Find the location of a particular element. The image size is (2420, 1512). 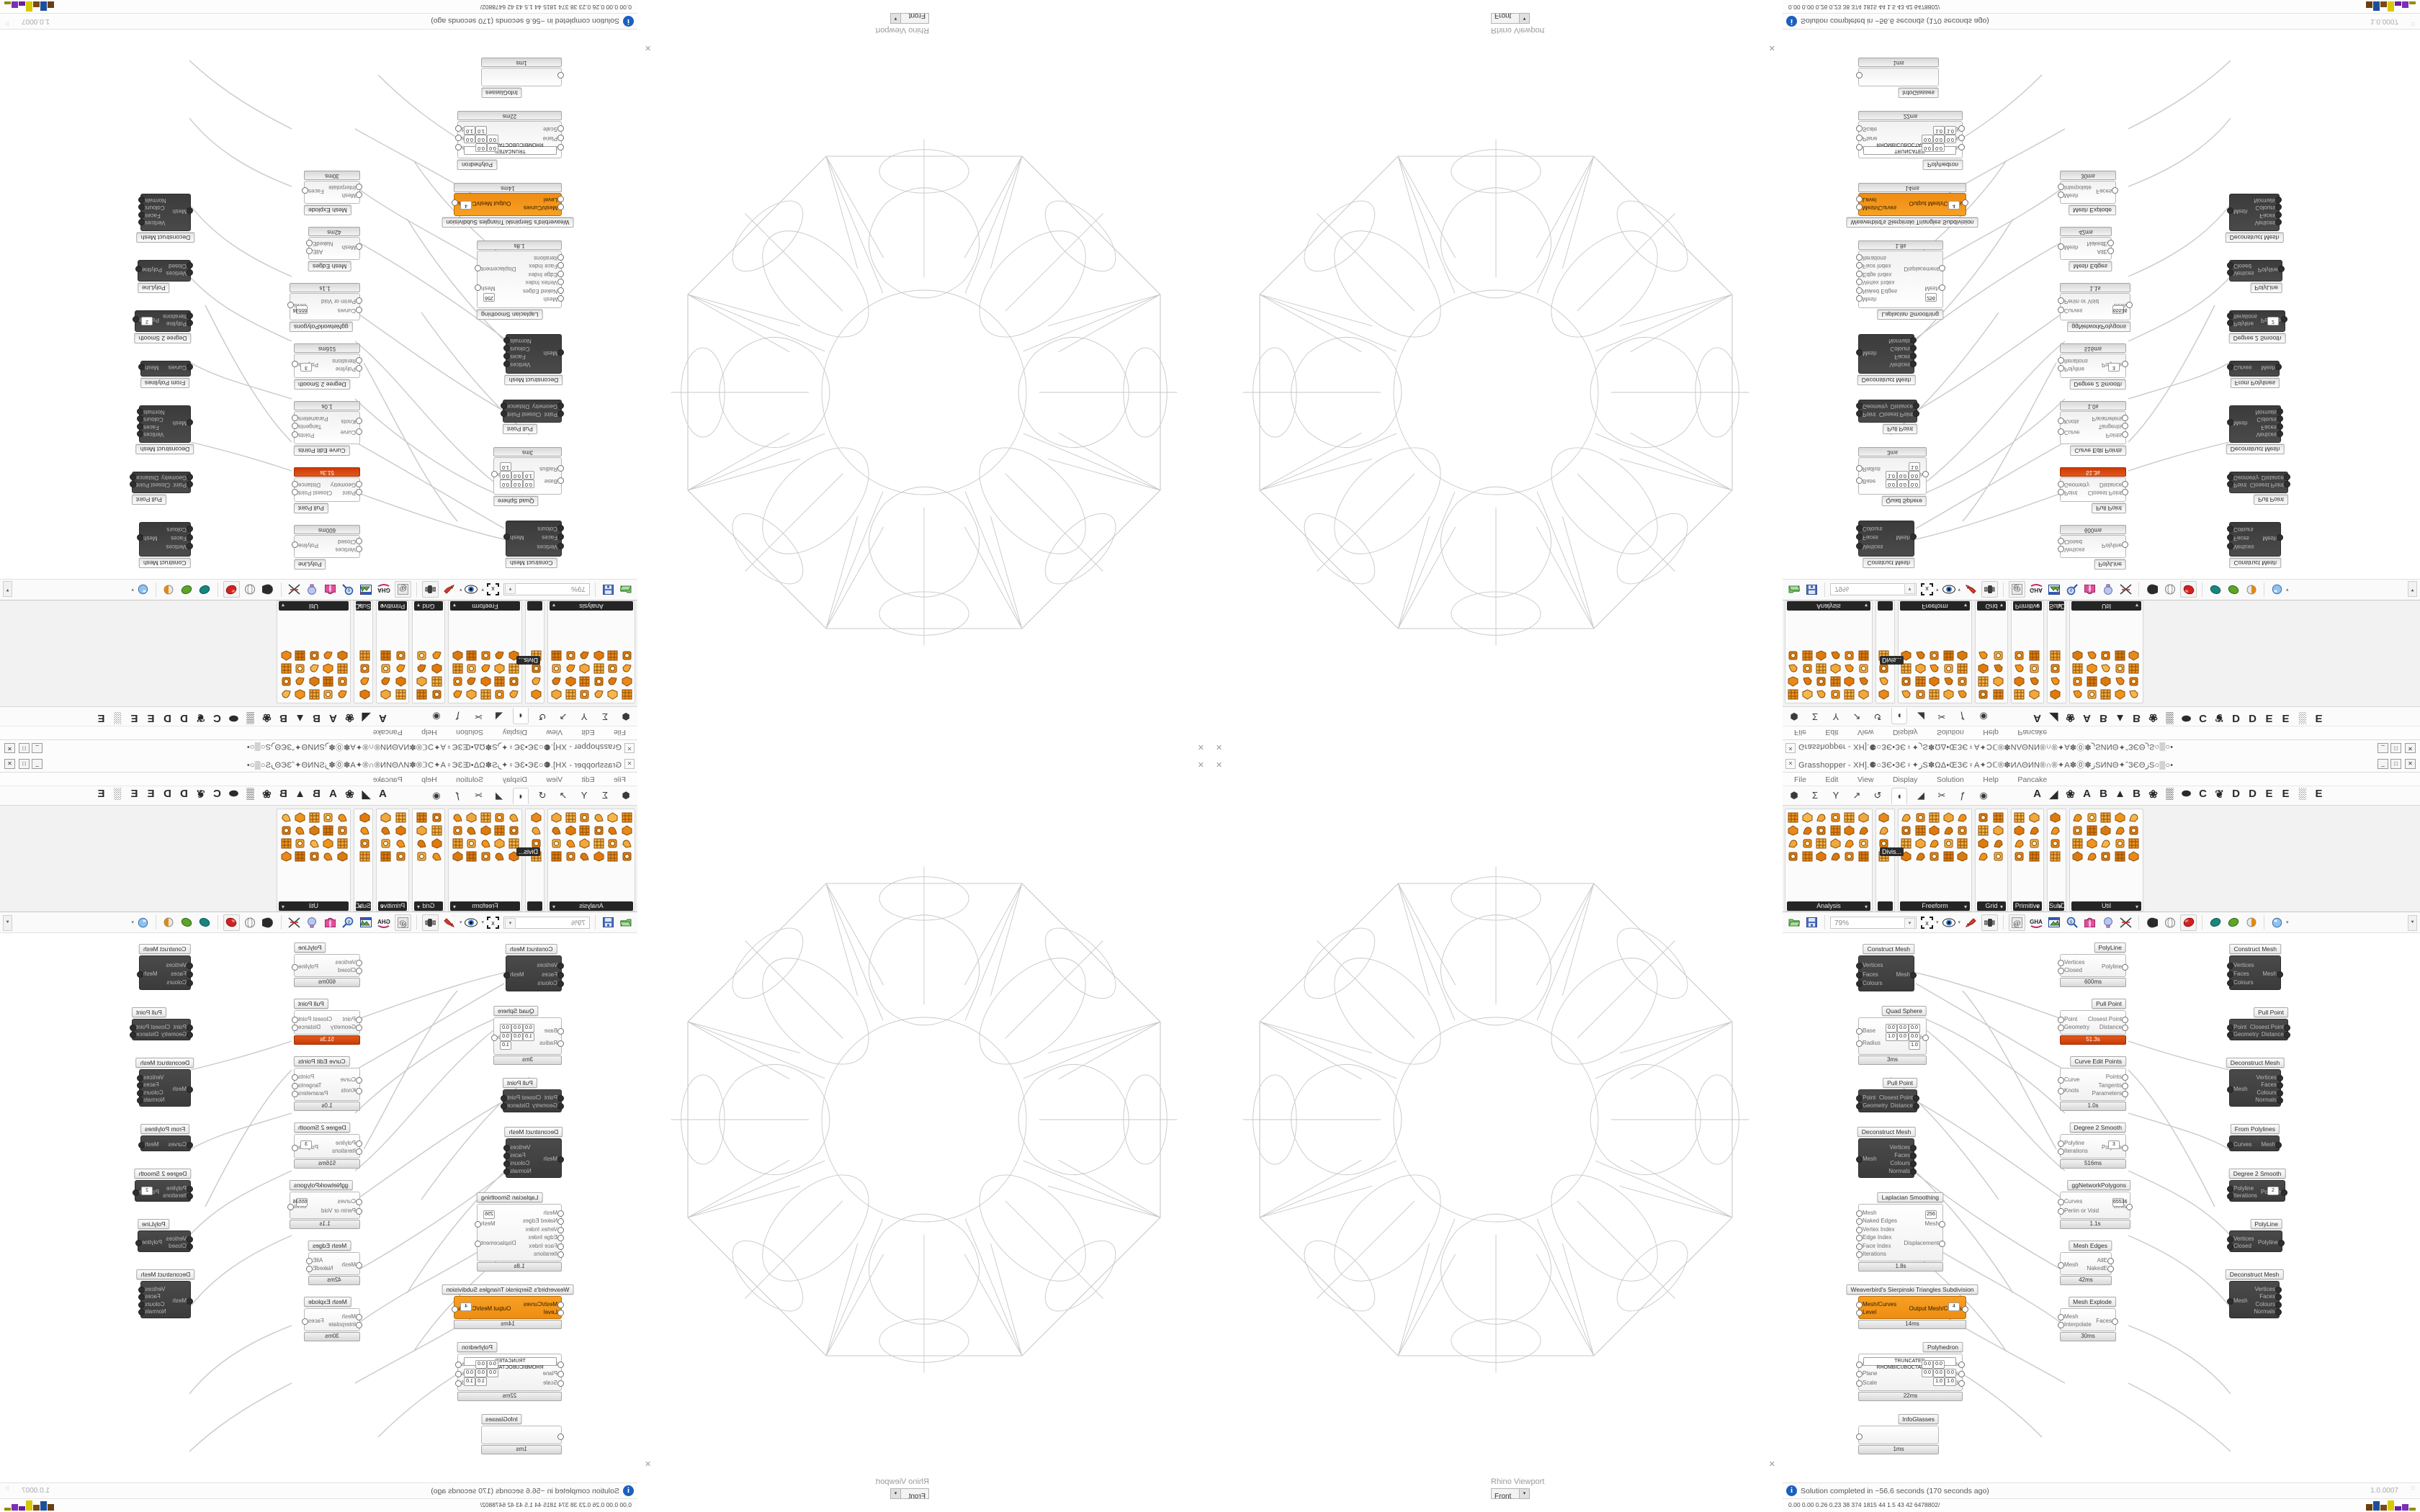

ribbon-category-2: ❀ is located at coordinates (2070, 717).